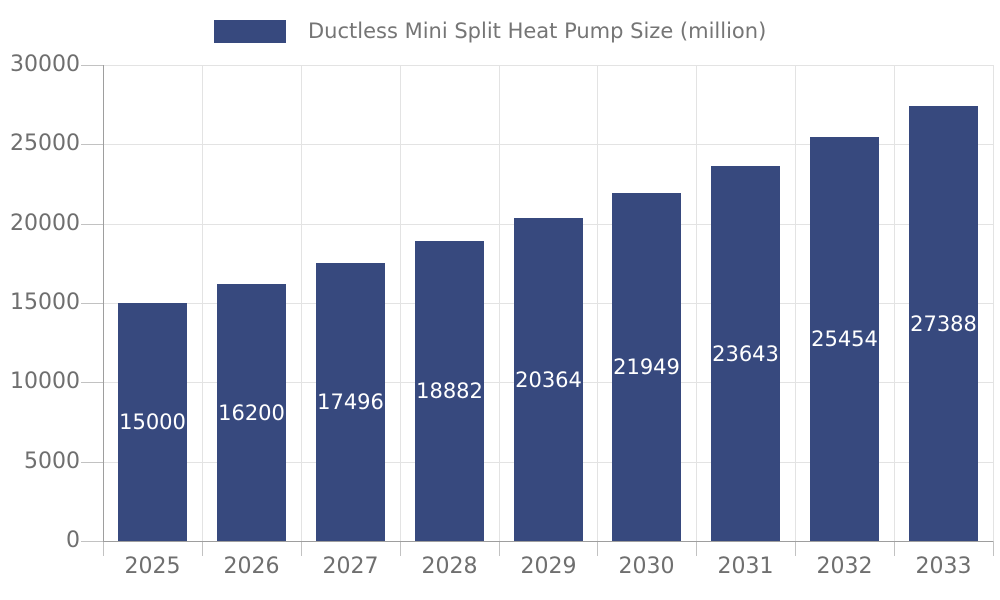  I want to click on bar-2030: 21949, so click(646, 367).